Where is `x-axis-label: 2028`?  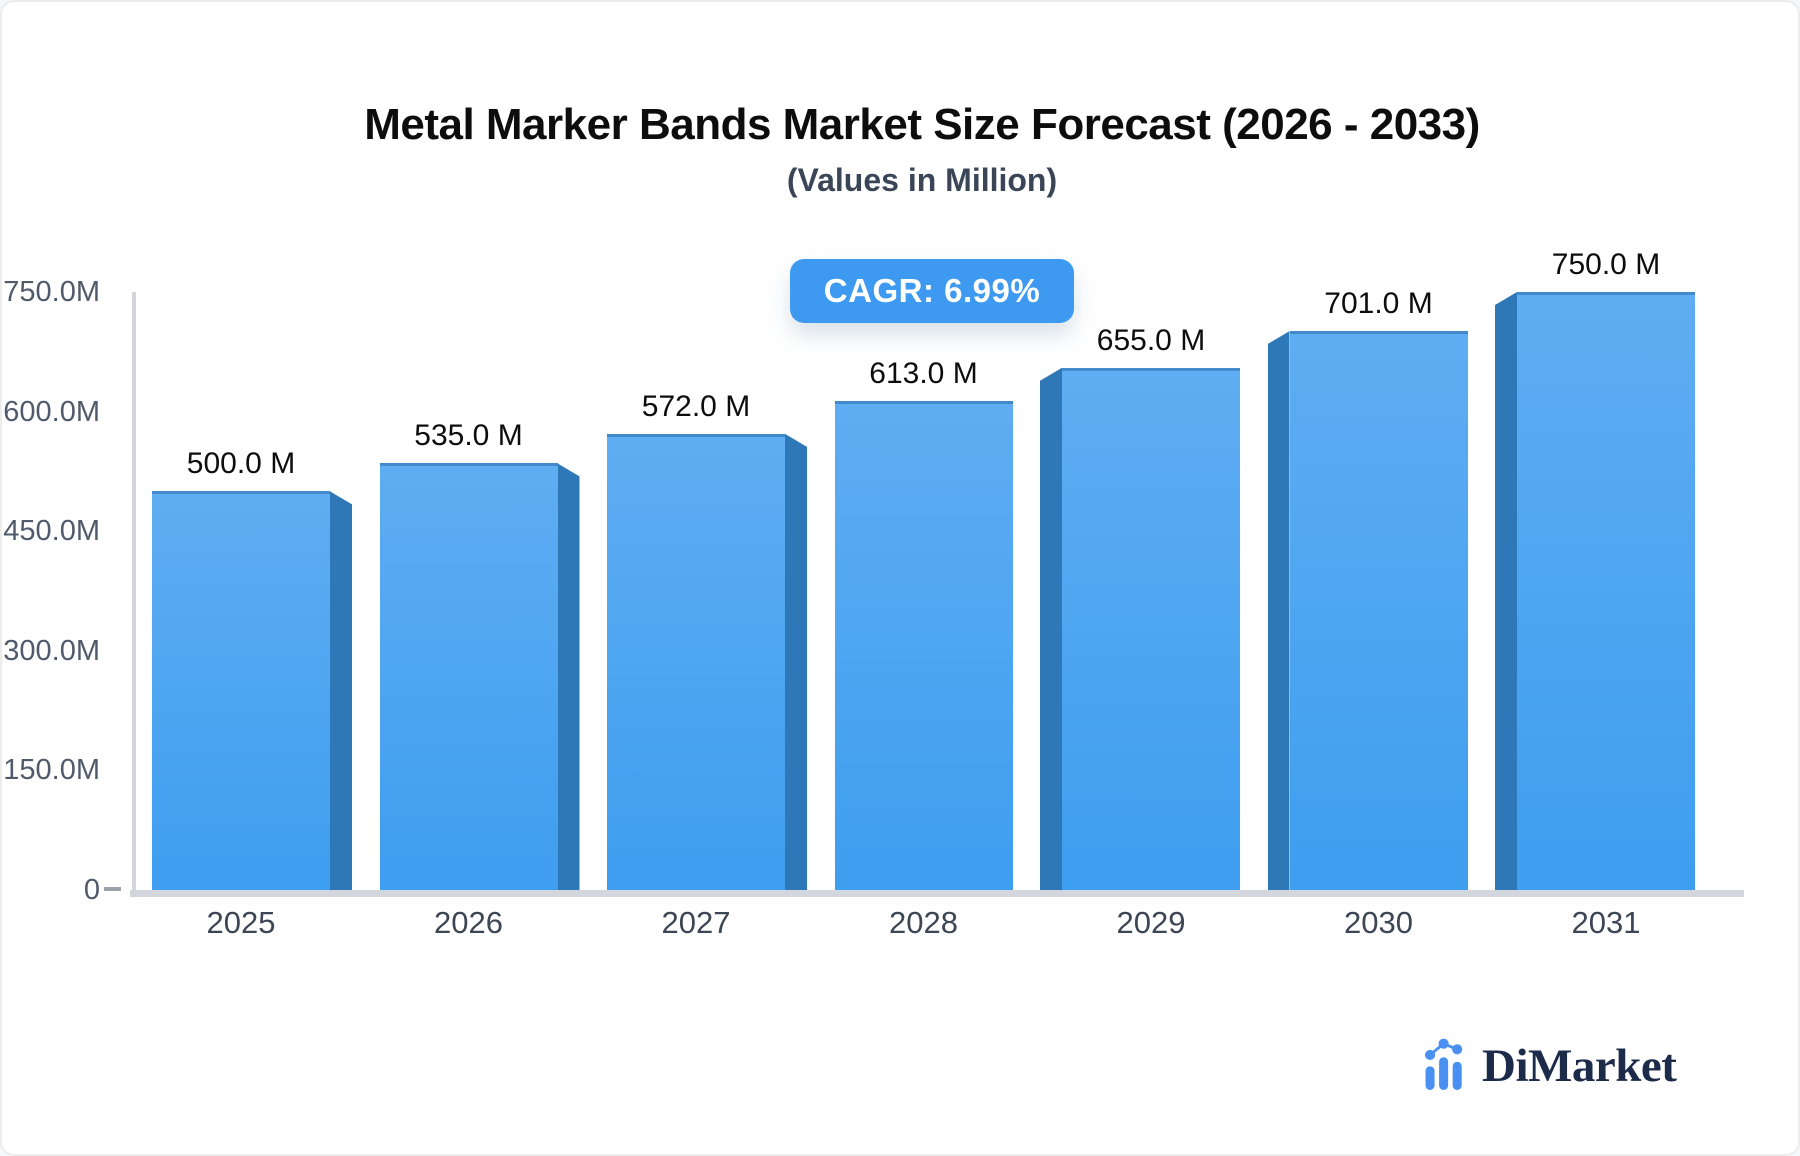 x-axis-label: 2028 is located at coordinates (923, 922).